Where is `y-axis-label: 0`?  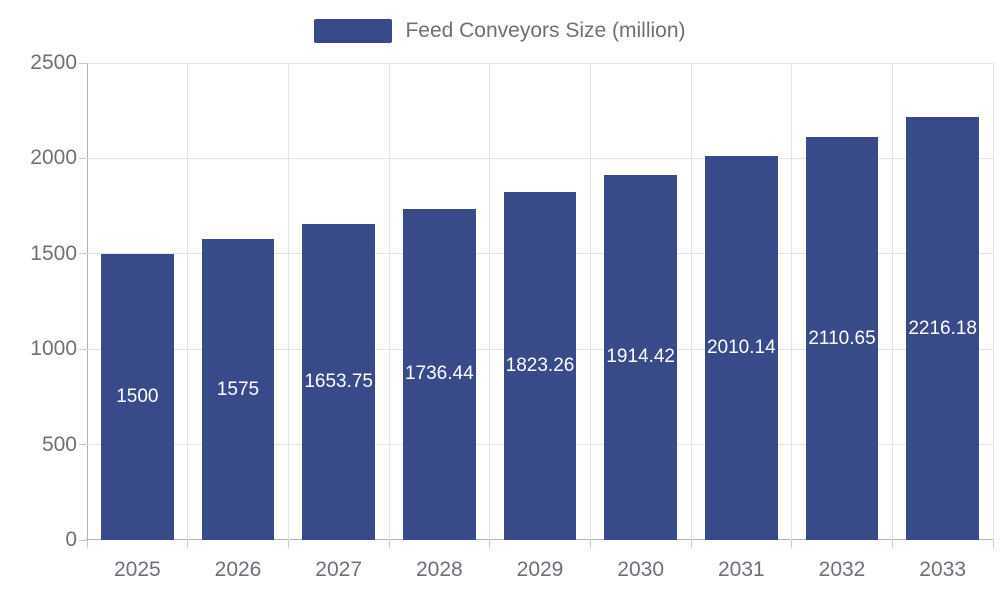
y-axis-label: 0 is located at coordinates (71, 539).